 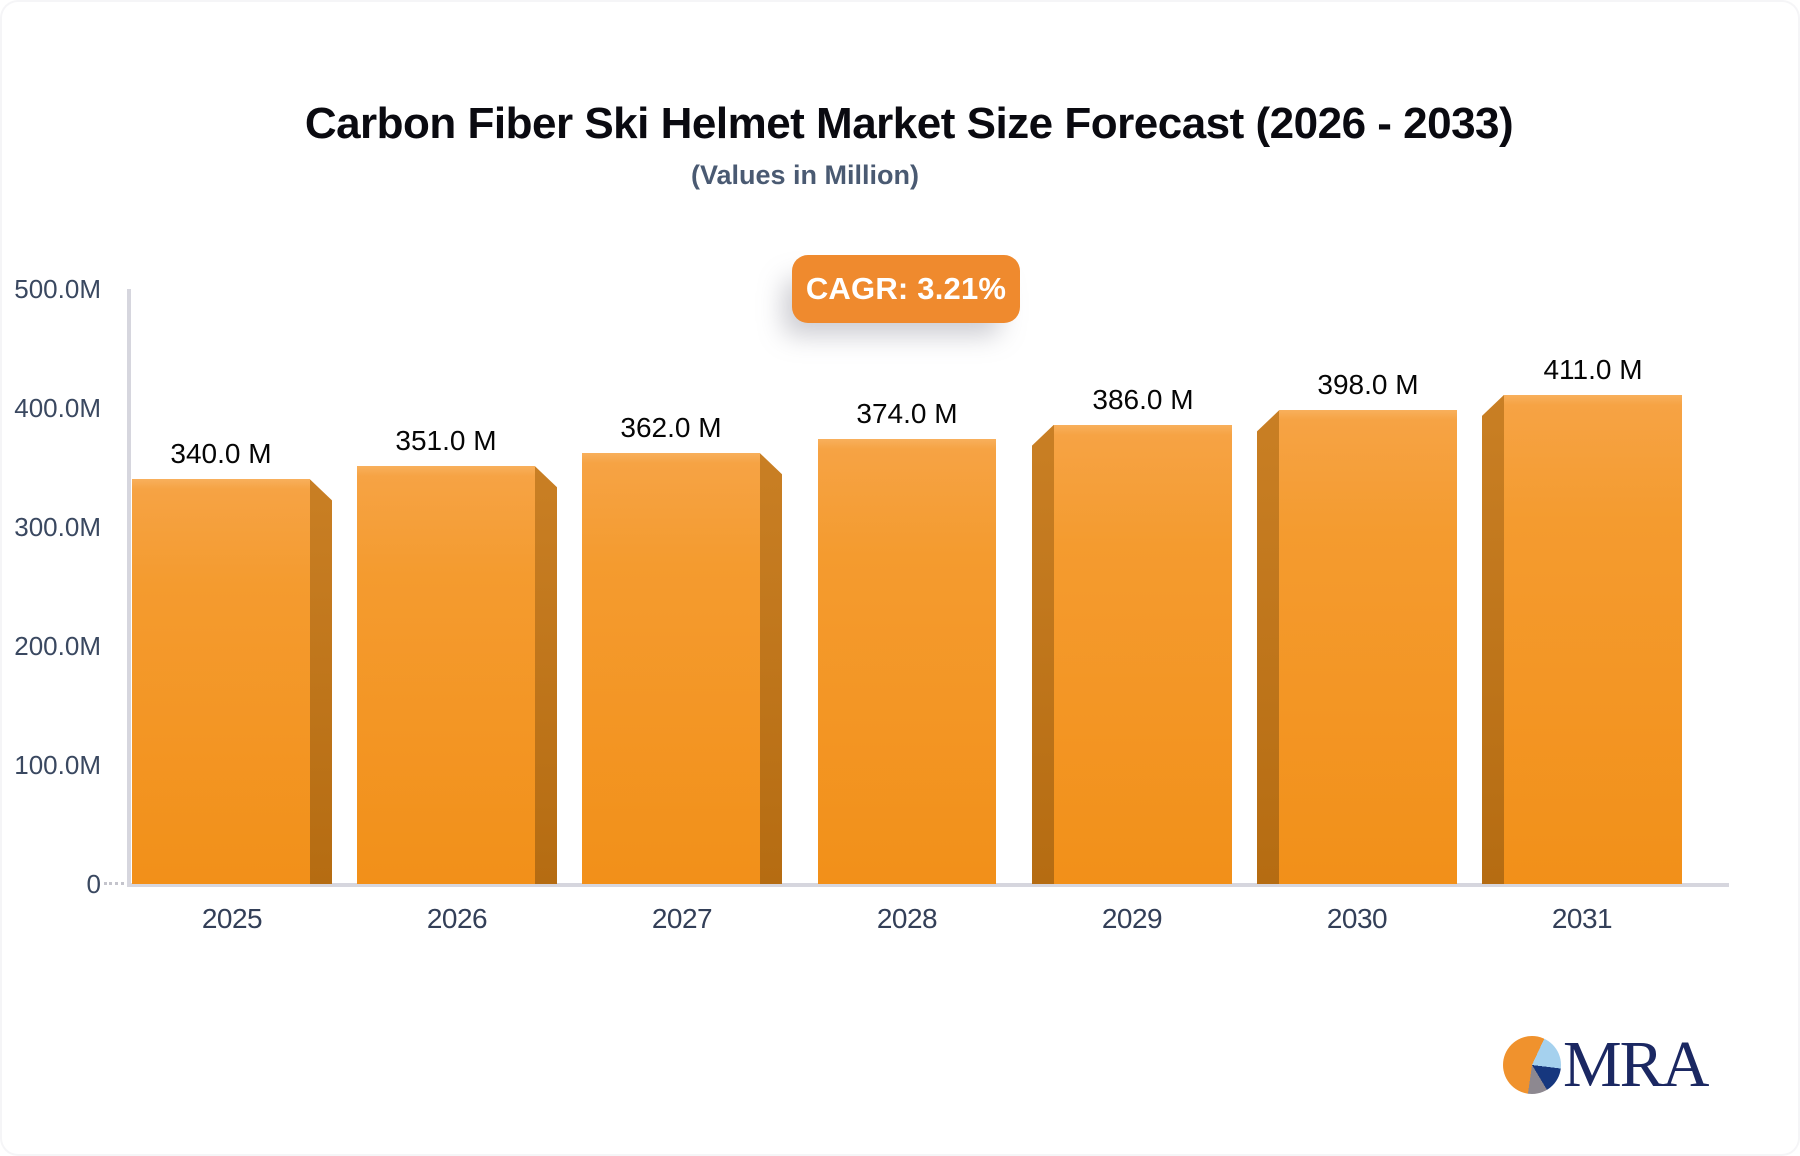 What do you see at coordinates (57, 289) in the screenshot?
I see `y-axis-tick-label: 500.0M` at bounding box center [57, 289].